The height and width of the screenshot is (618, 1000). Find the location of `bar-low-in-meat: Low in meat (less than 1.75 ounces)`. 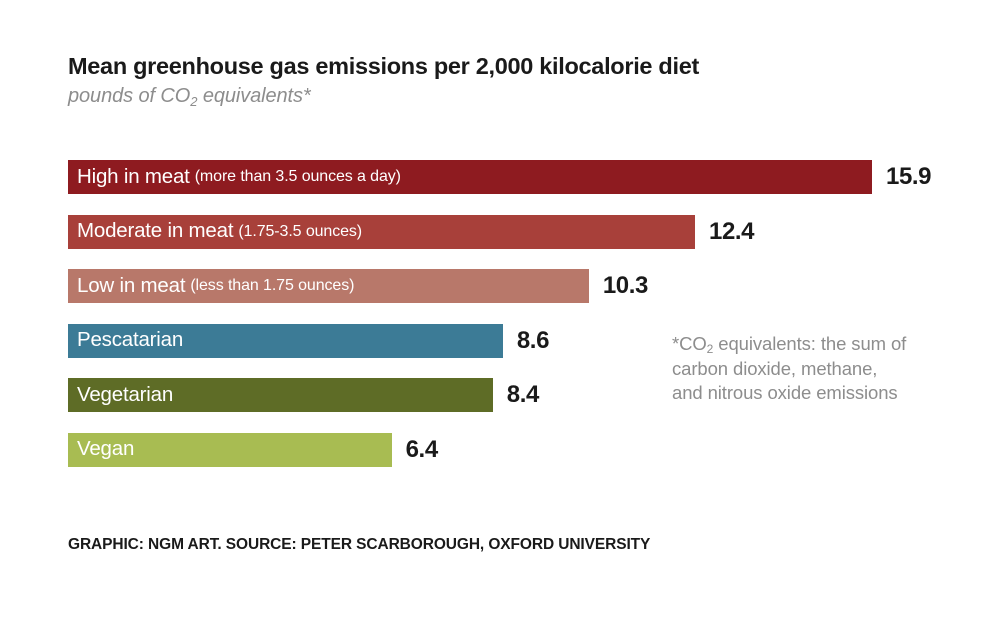

bar-low-in-meat: Low in meat (less than 1.75 ounces) is located at coordinates (328, 286).